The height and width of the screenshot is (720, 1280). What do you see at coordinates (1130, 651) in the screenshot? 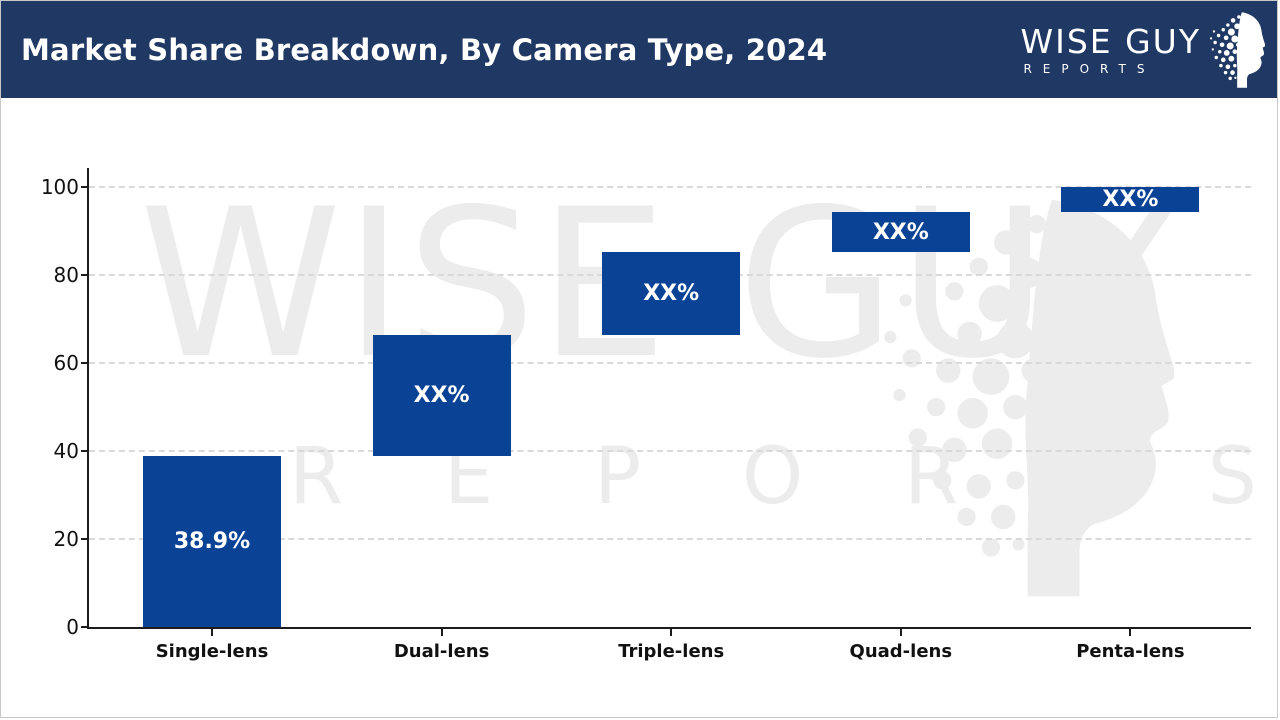
I see `x-axis-category-label: Penta-lens` at bounding box center [1130, 651].